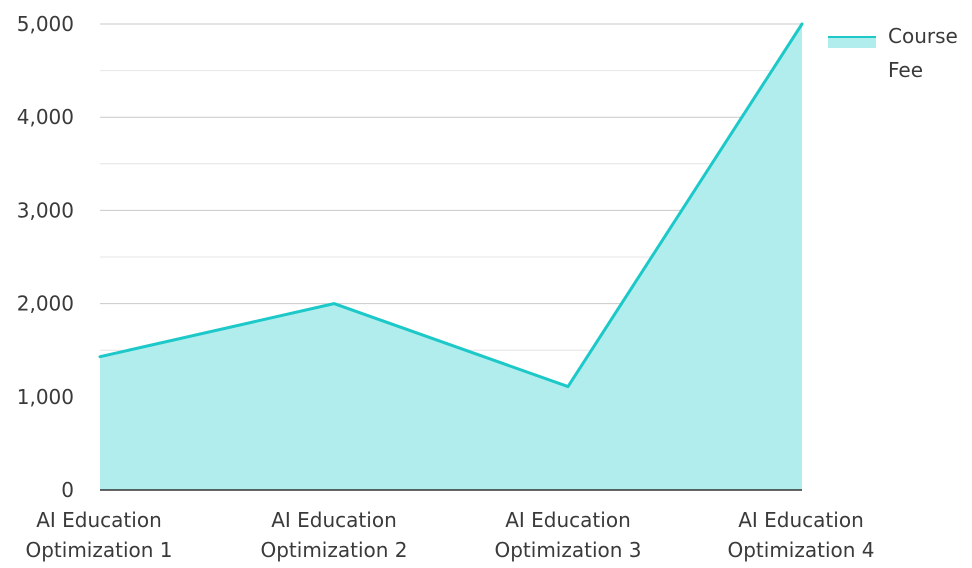 This screenshot has width=972, height=568. Describe the element at coordinates (905, 70) in the screenshot. I see `legend-label-line-2: Fee` at that location.